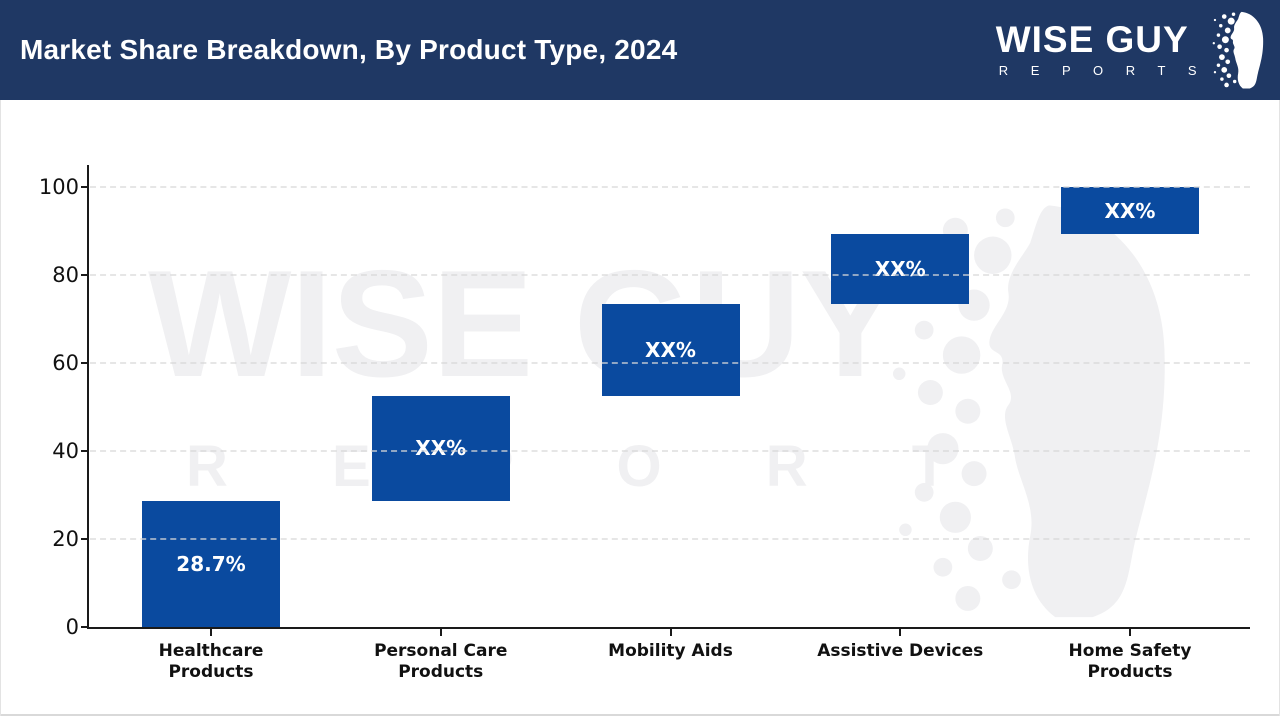  What do you see at coordinates (65, 539) in the screenshot?
I see `y-tick-label: 20` at bounding box center [65, 539].